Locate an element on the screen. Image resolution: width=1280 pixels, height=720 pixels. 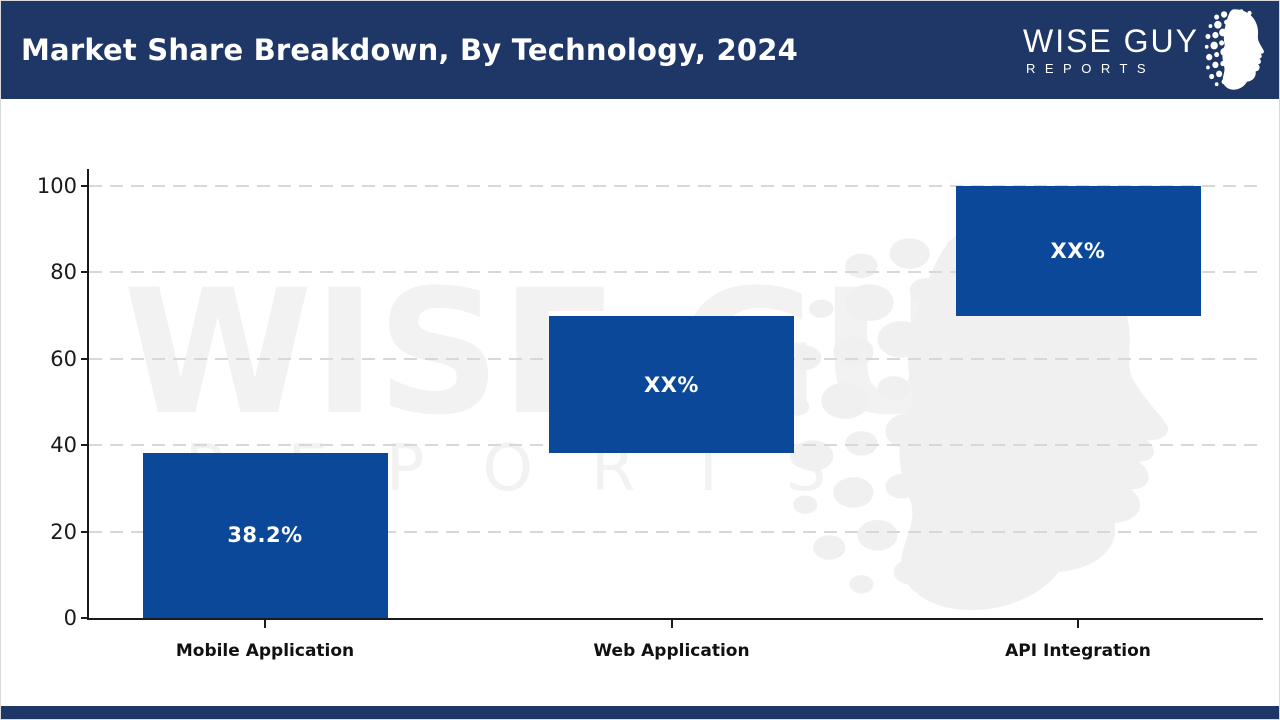
bar-value-label: 38.2% is located at coordinates (265, 535).